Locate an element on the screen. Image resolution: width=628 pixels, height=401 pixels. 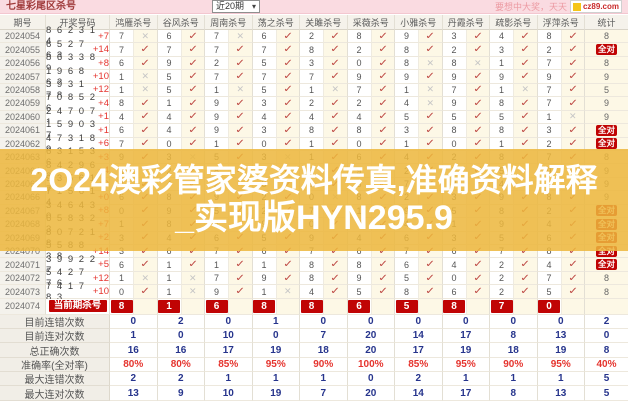
winning-numbers-cell: 1 5 9 0 3 7 +1 is located at coordinates (78, 130).